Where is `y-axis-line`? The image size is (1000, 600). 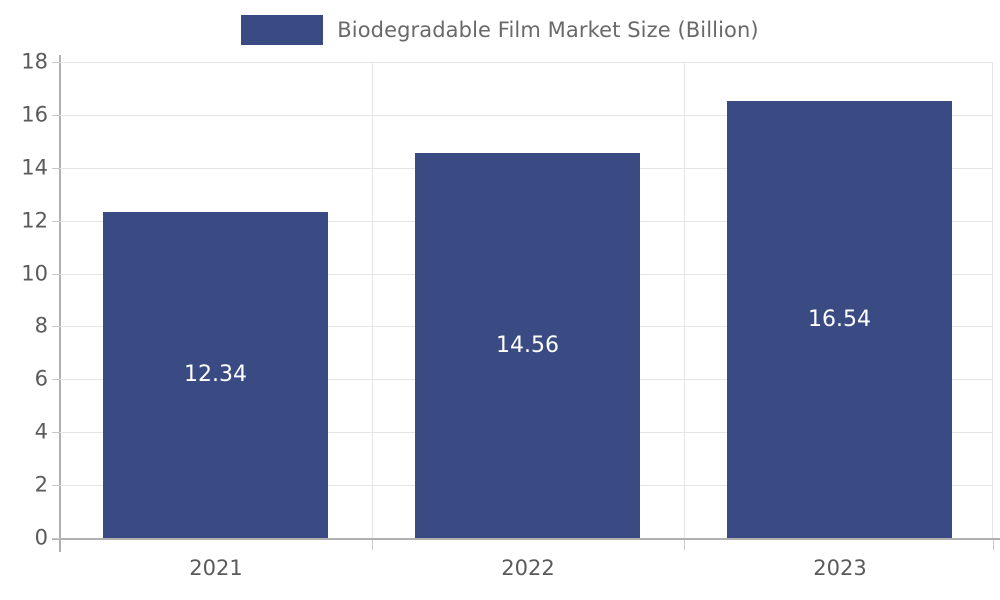
y-axis-line is located at coordinates (60, 303).